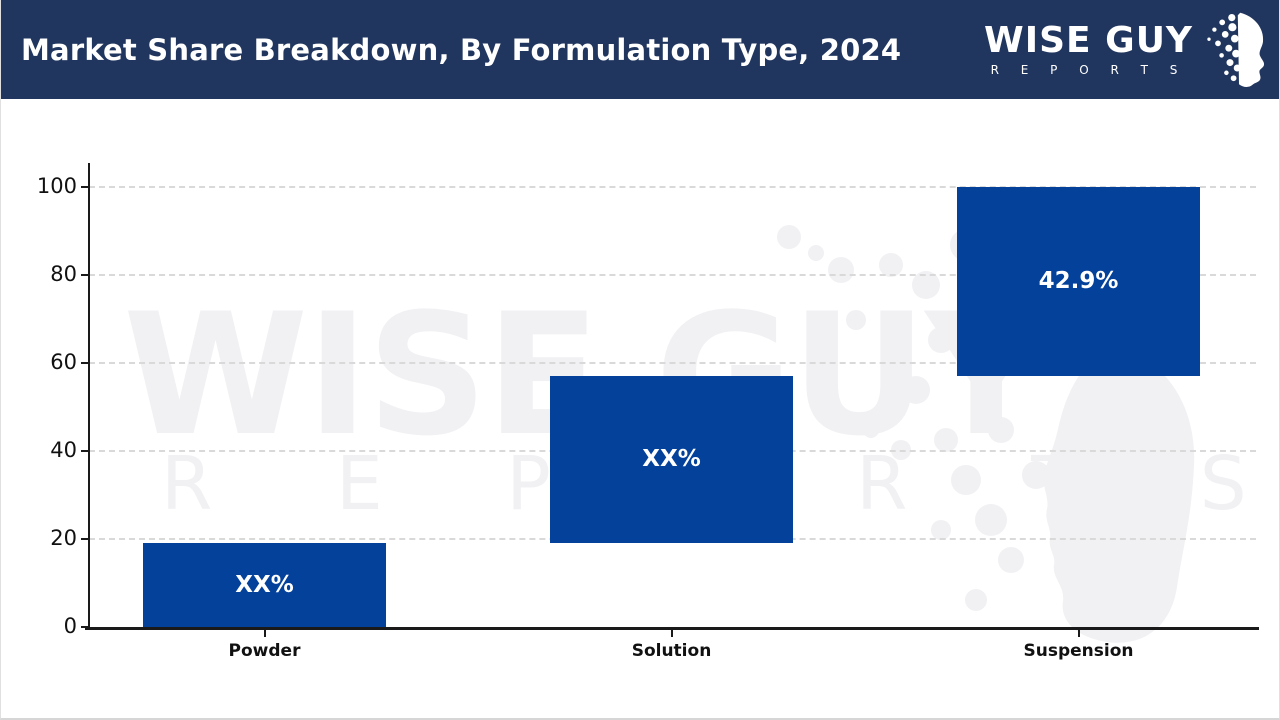  I want to click on y-axis-tick-label: 80, so click(63, 274).